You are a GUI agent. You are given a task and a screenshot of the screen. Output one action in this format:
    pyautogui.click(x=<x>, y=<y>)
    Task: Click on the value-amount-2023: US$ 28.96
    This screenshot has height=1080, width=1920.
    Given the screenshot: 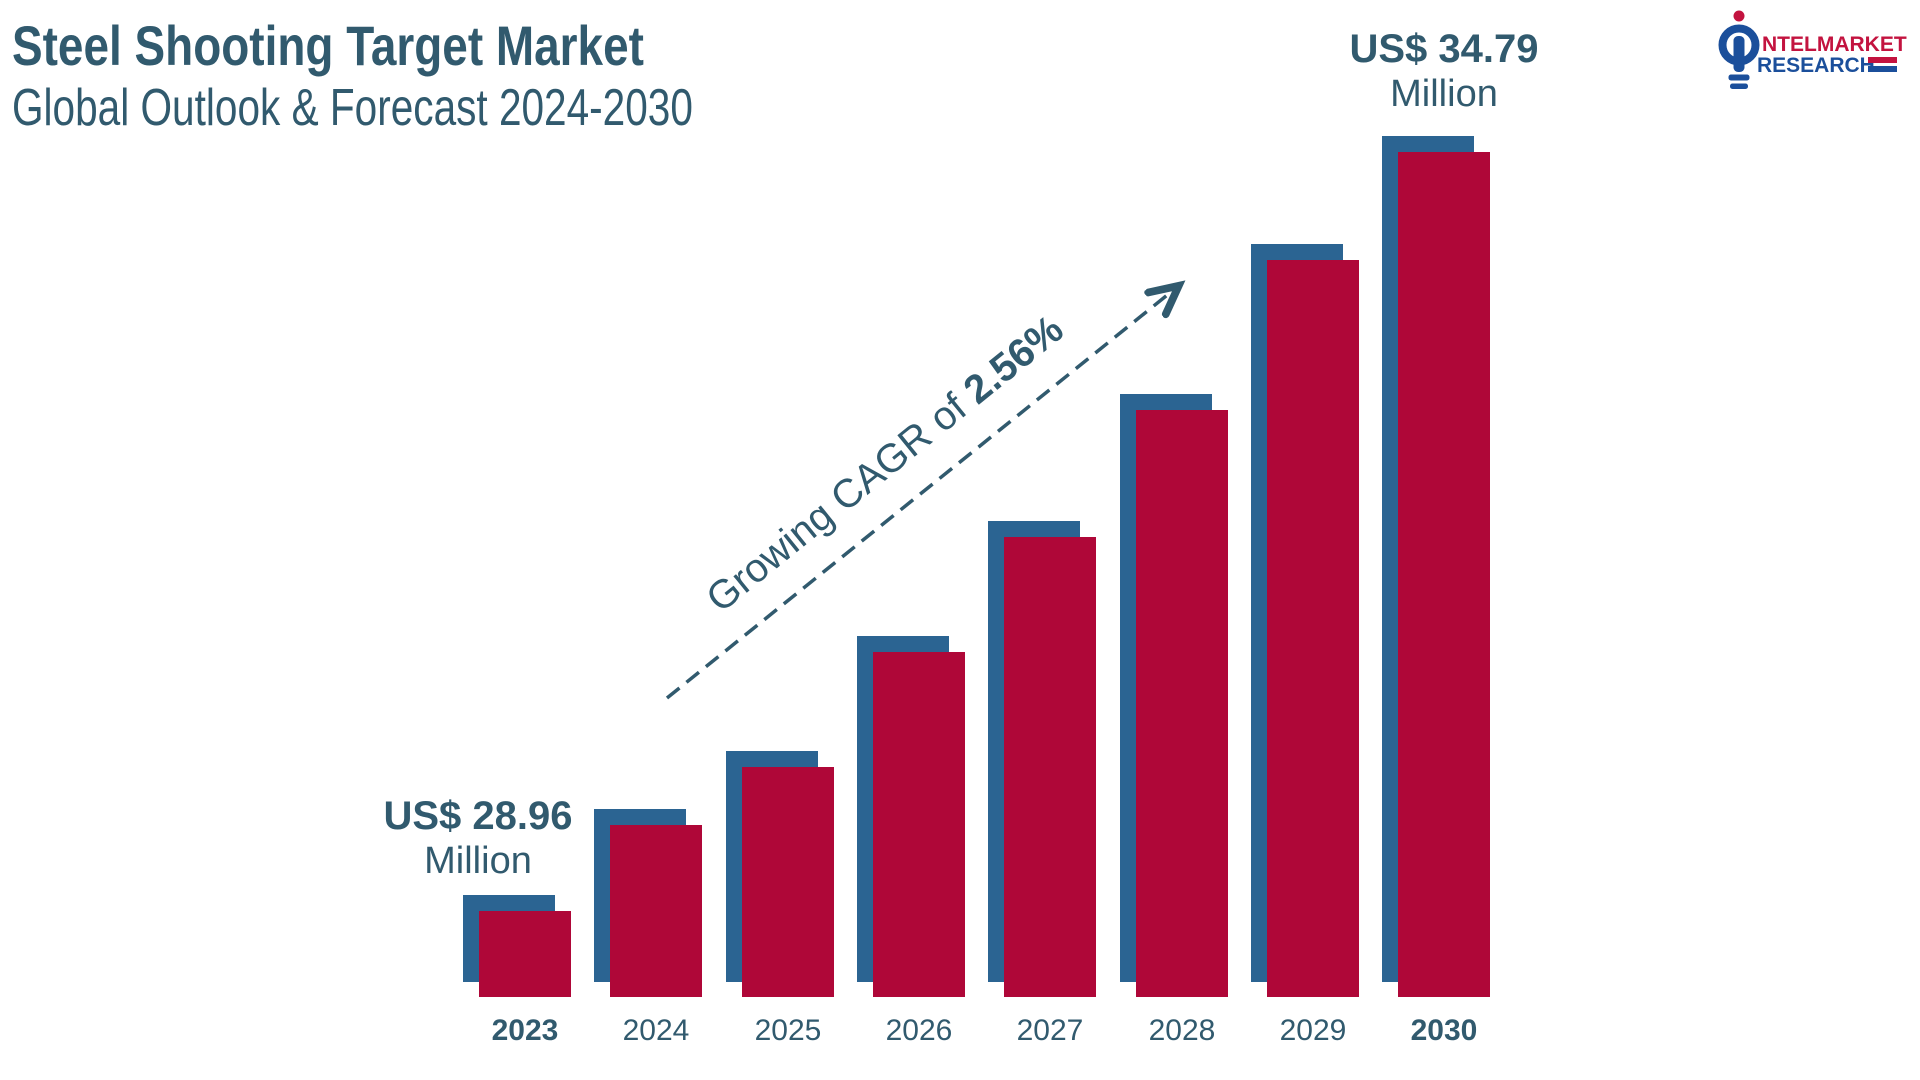 What is the action you would take?
    pyautogui.click(x=478, y=816)
    